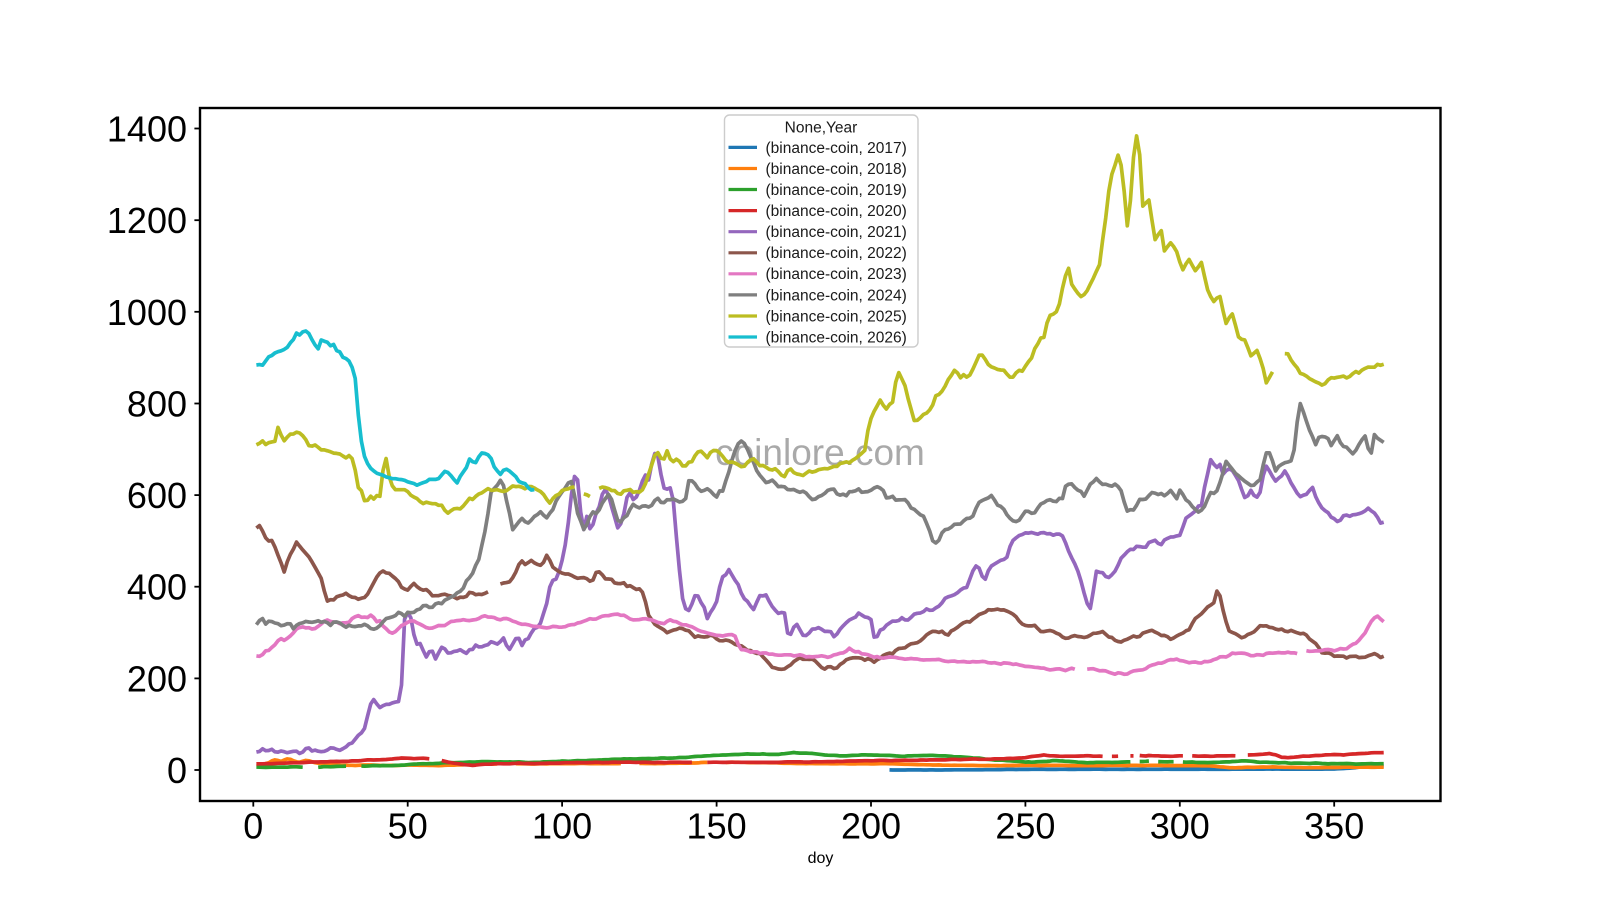 This screenshot has height=900, width=1600. I want to click on svg-text: (binance-coin, 2025), so click(836, 316).